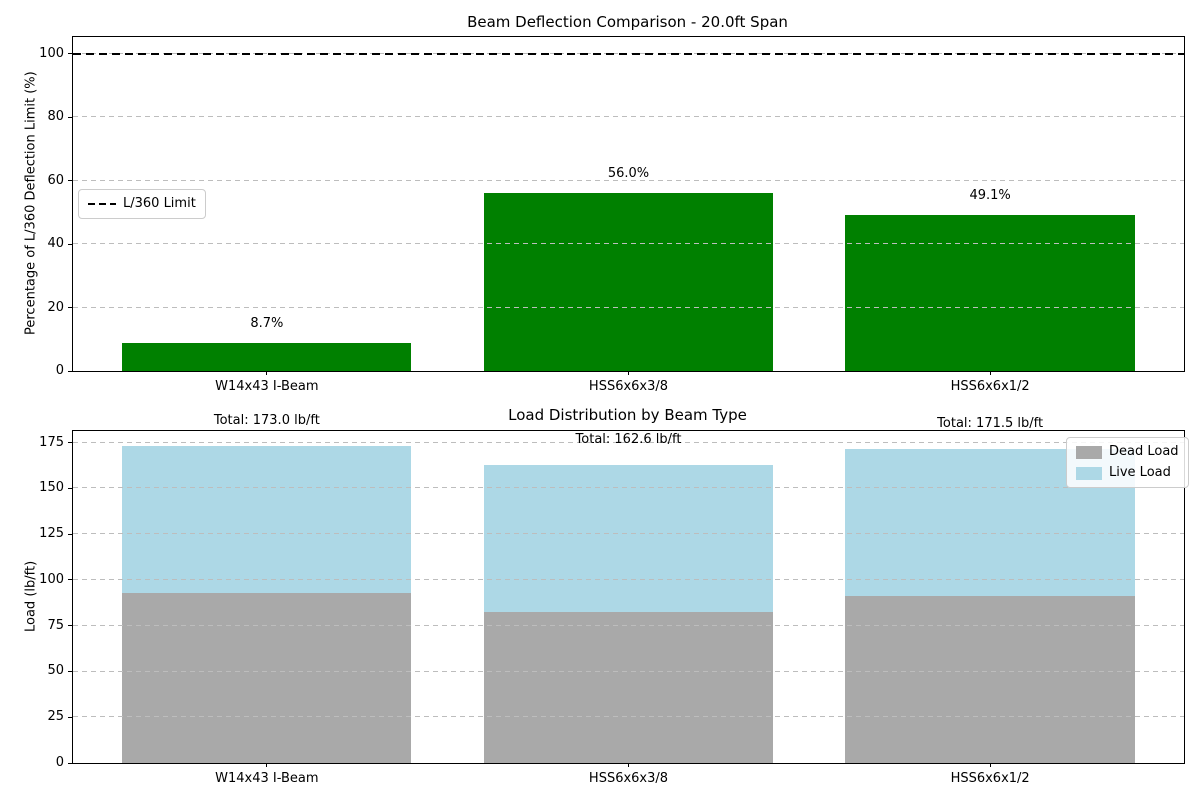  What do you see at coordinates (55, 307) in the screenshot?
I see `y-tick-label: 20` at bounding box center [55, 307].